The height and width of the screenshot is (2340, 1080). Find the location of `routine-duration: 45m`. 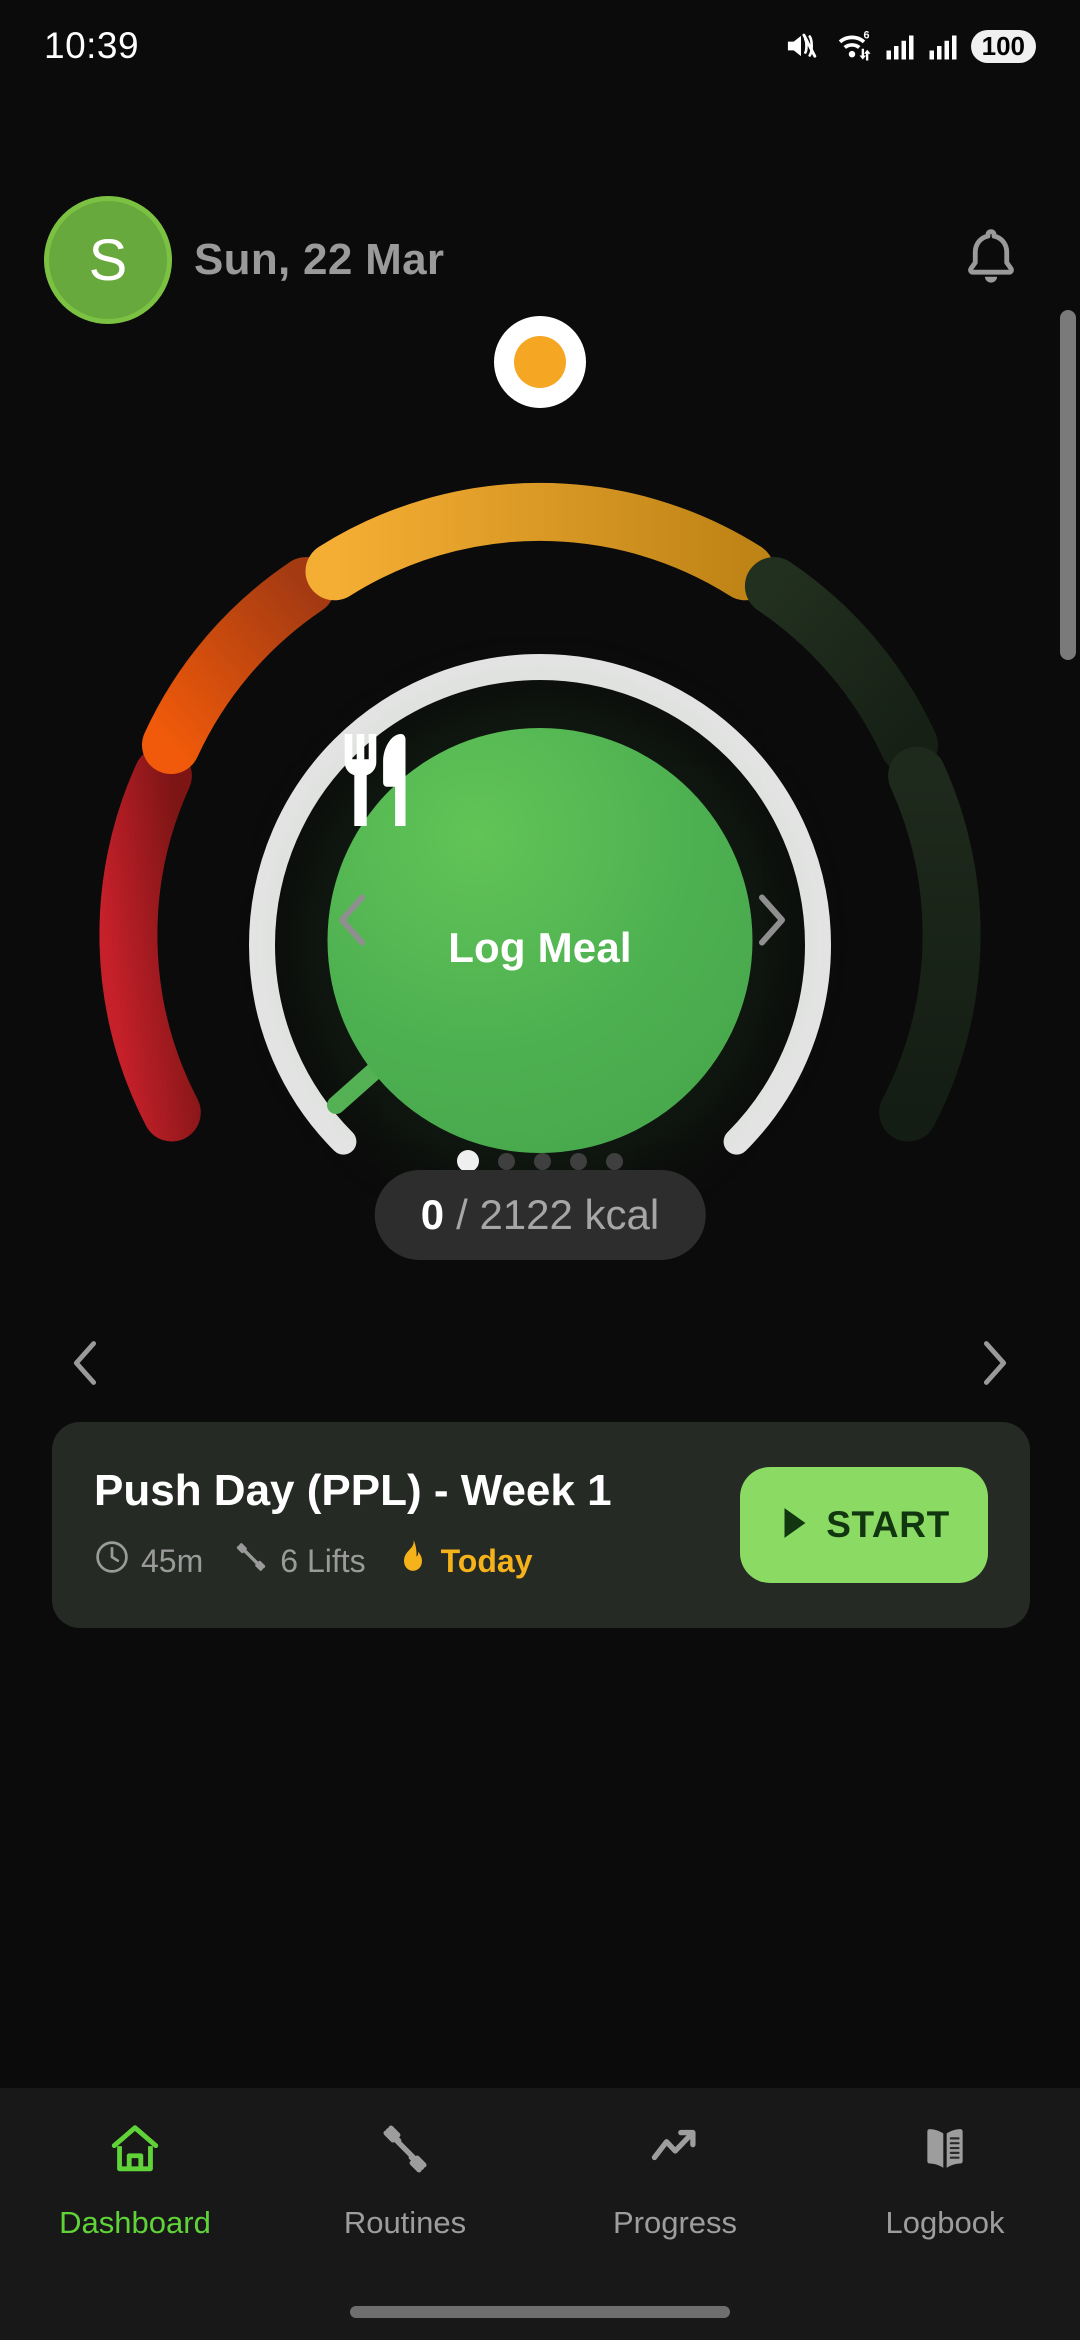

routine-duration: 45m is located at coordinates (148, 1561).